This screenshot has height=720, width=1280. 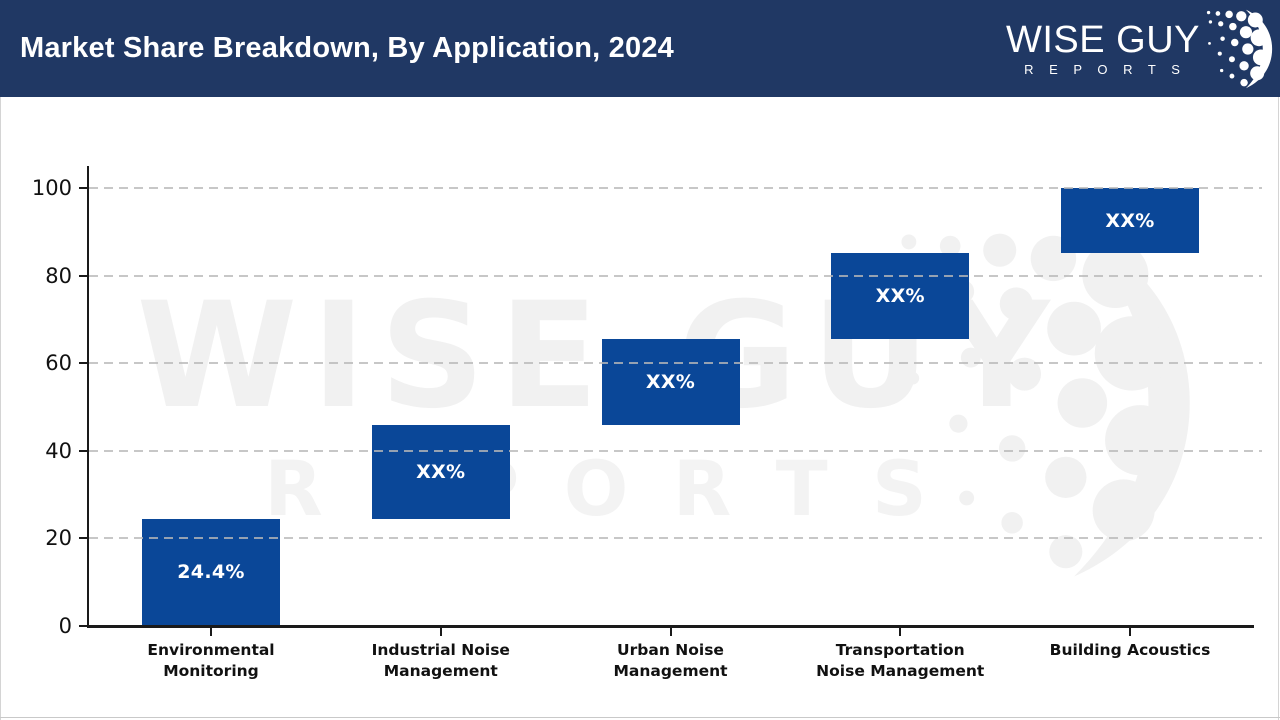 I want to click on y-tick-label-60: 60, so click(x=58, y=363).